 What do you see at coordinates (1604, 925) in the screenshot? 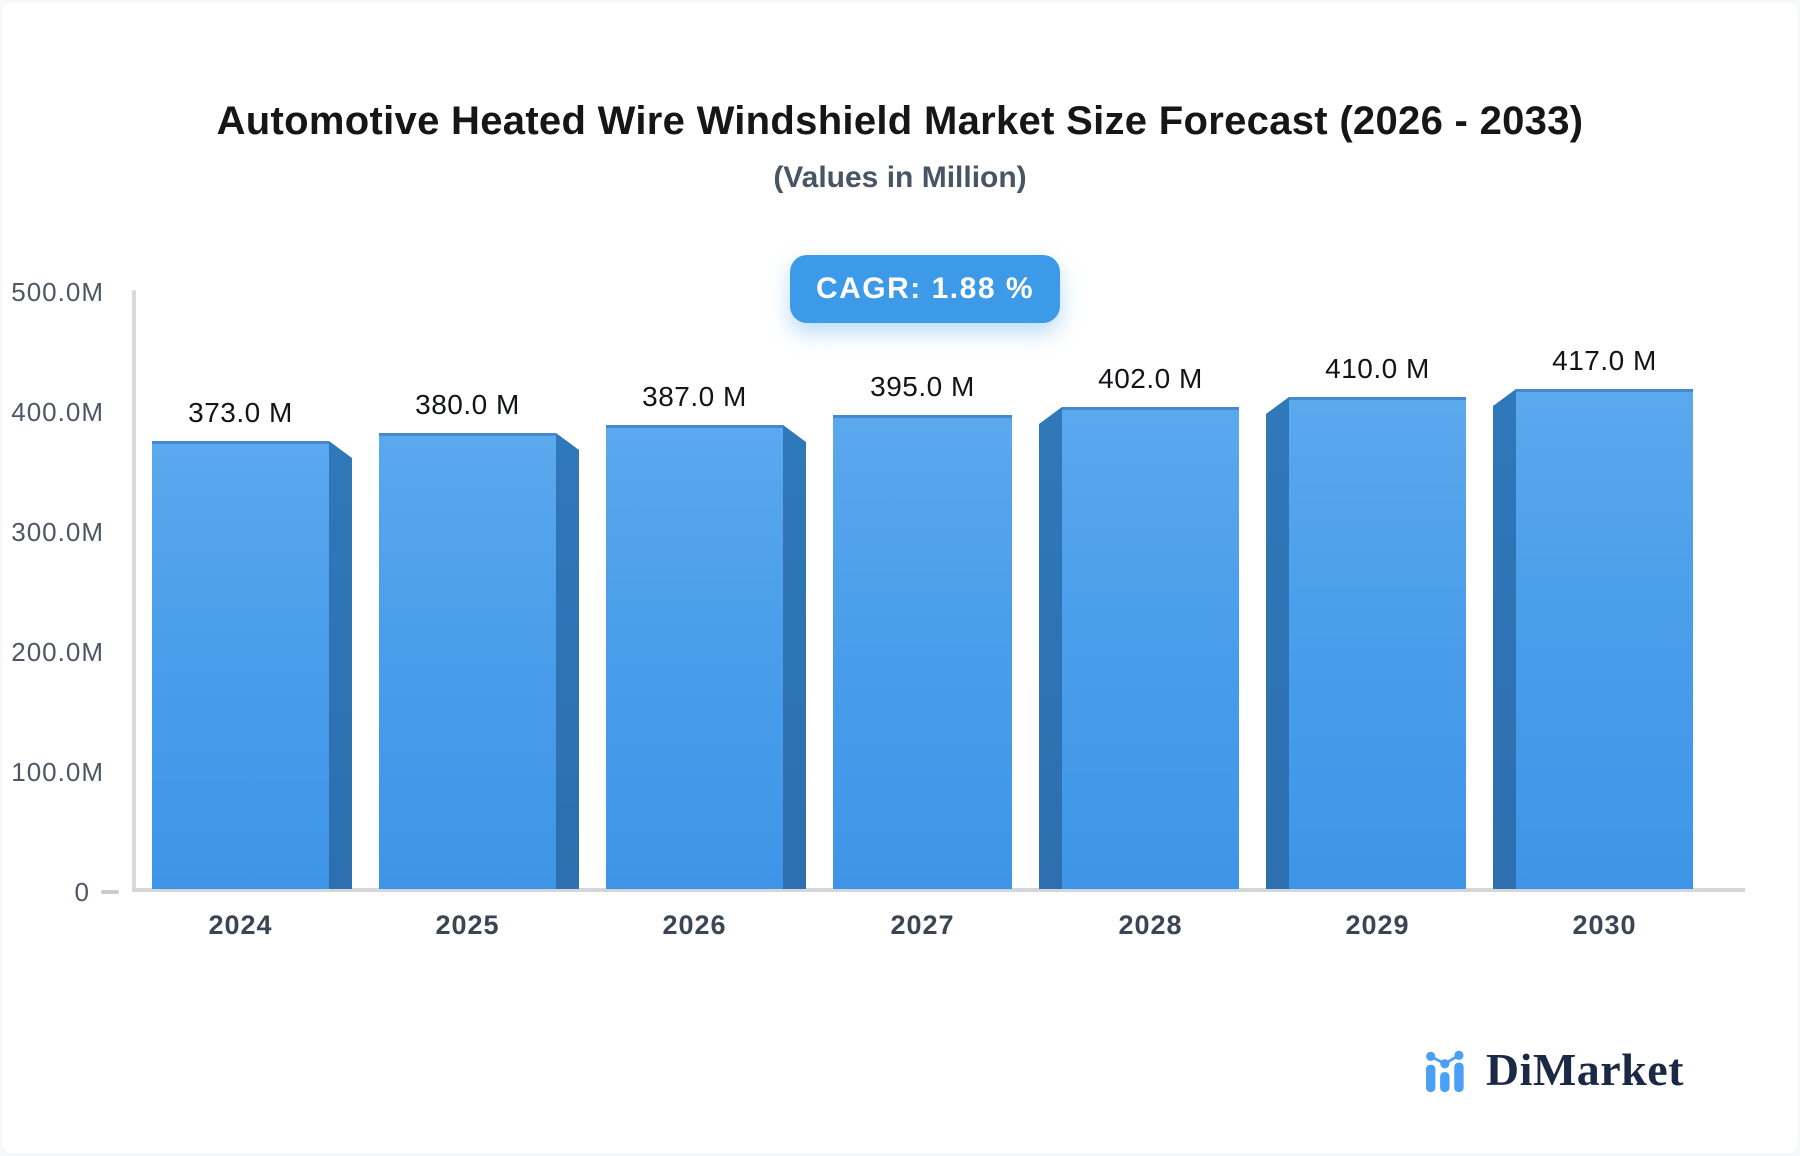
I see `x-axis-label-2030: 2030` at bounding box center [1604, 925].